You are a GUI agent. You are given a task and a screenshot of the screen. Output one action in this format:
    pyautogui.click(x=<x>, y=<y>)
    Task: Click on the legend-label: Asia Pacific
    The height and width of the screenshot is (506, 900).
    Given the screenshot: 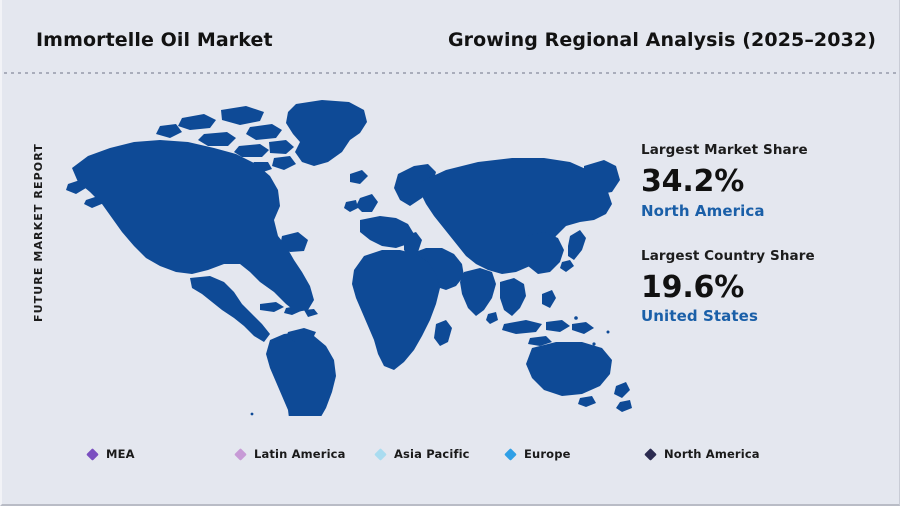 What is the action you would take?
    pyautogui.click(x=432, y=454)
    